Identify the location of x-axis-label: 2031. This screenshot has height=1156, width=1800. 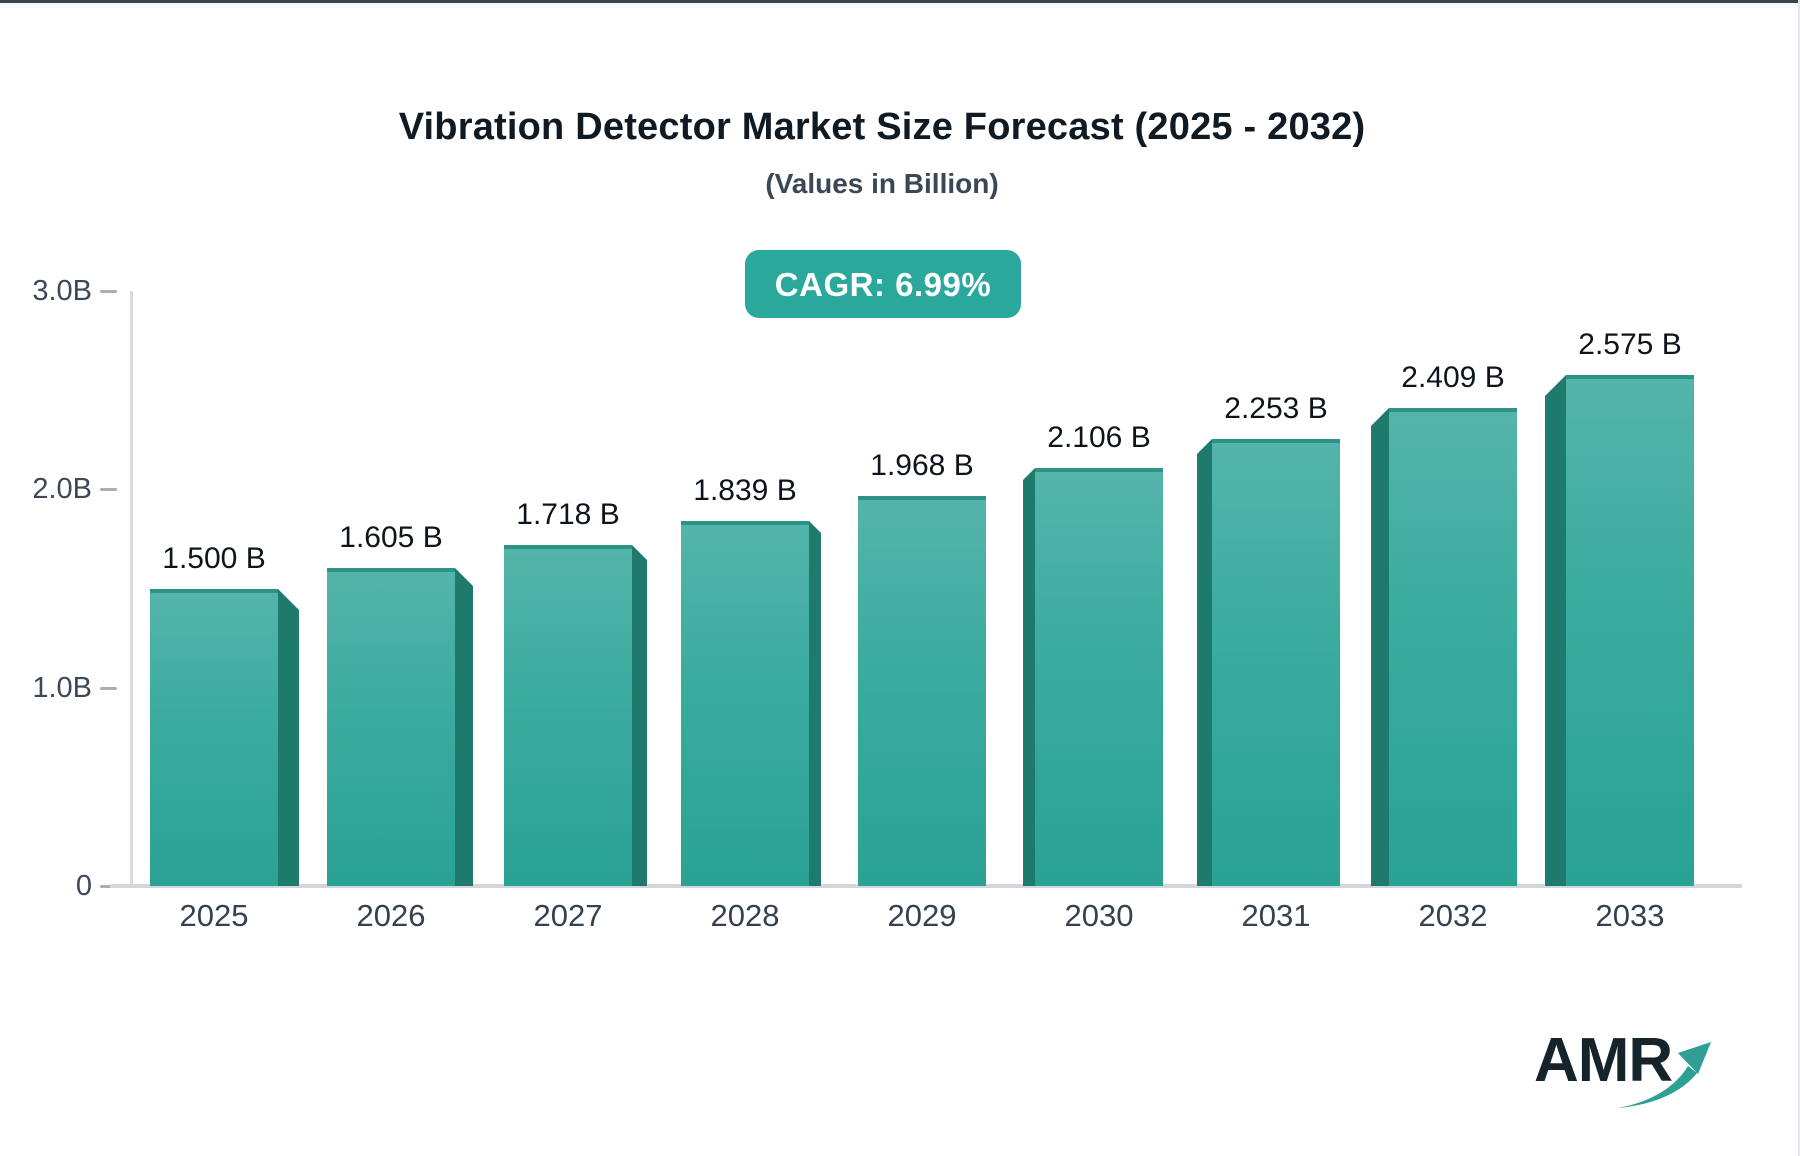
(1276, 915).